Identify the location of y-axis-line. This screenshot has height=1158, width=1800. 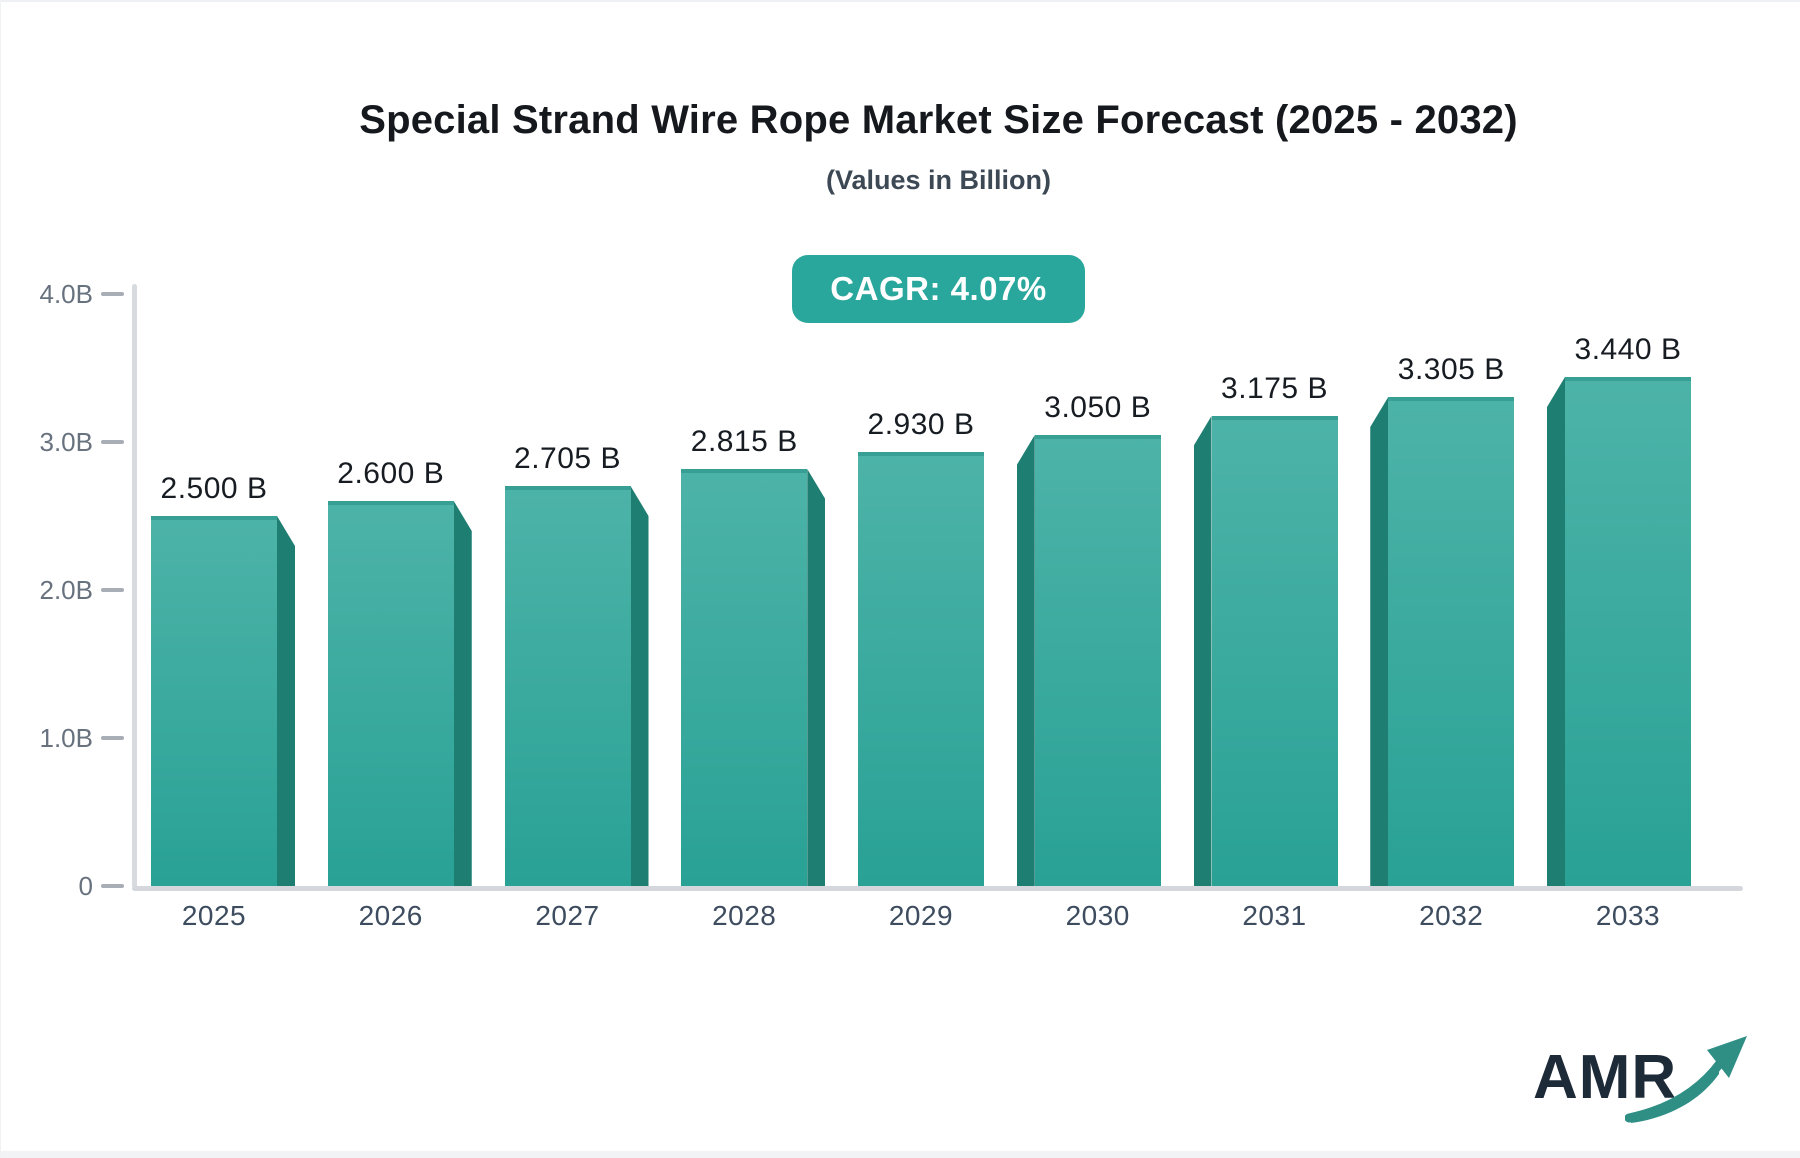
(134, 586).